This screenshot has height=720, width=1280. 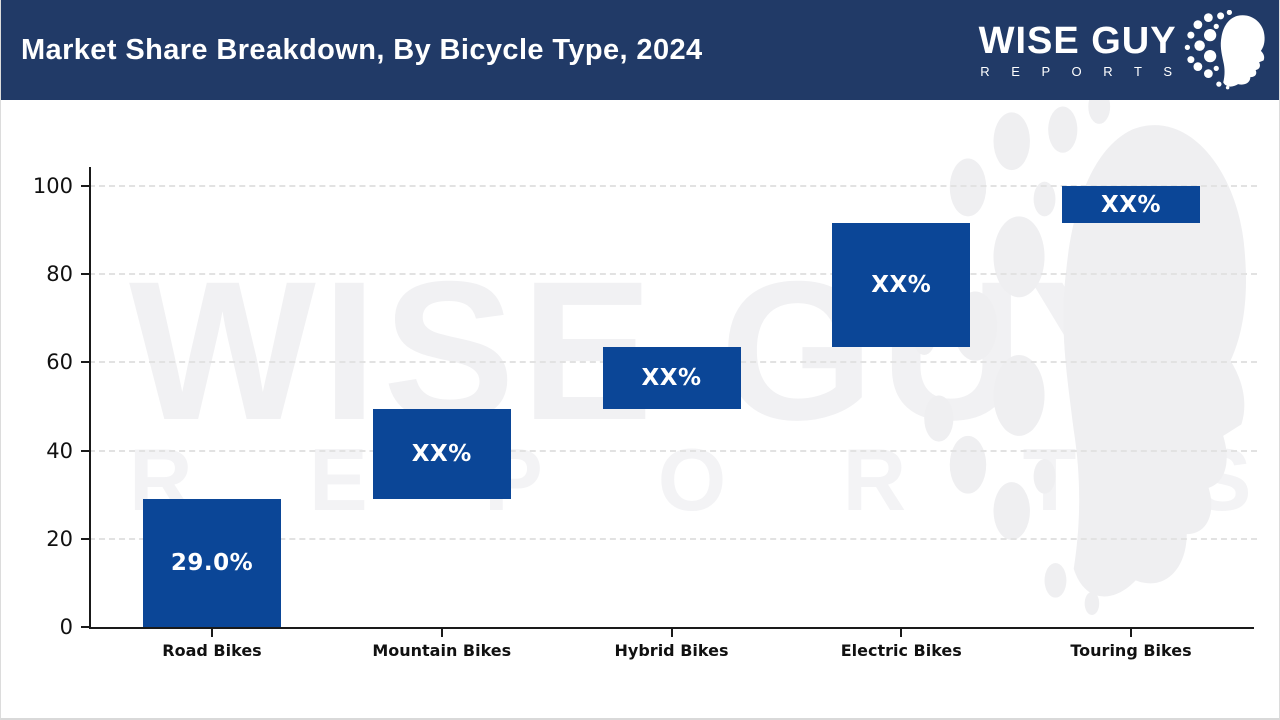 What do you see at coordinates (901, 650) in the screenshot?
I see `category-label-3: Electric Bikes` at bounding box center [901, 650].